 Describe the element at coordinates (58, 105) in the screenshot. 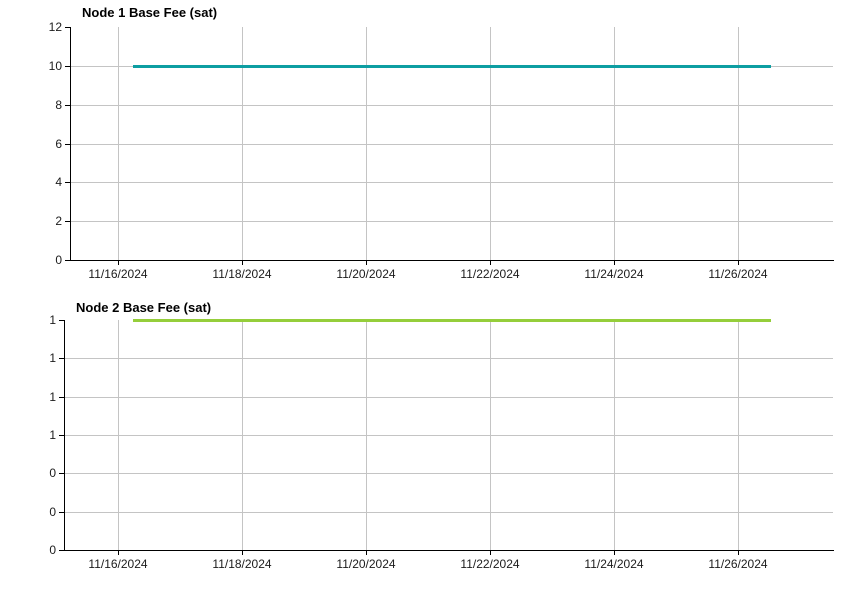

I see `y-tick-label: 8` at that location.